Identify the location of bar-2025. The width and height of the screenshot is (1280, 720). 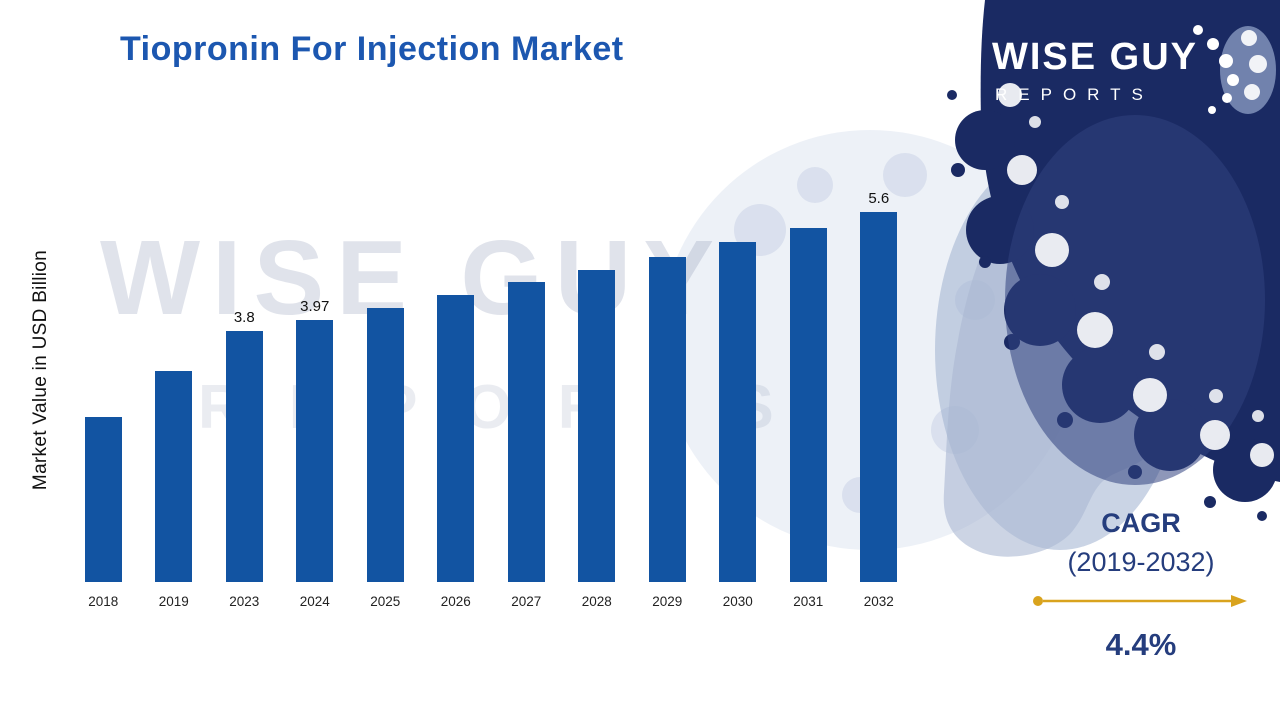
(385, 445).